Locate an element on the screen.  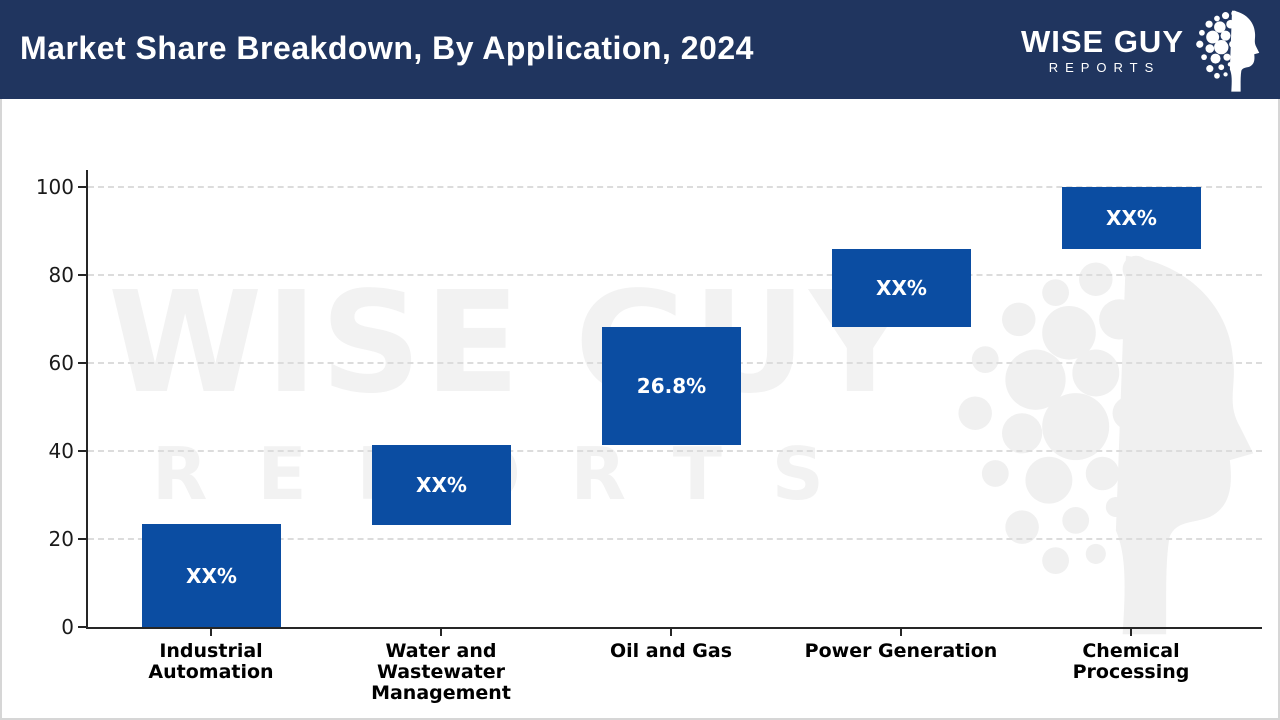
y-tick-label-80: 80 is located at coordinates (61, 275).